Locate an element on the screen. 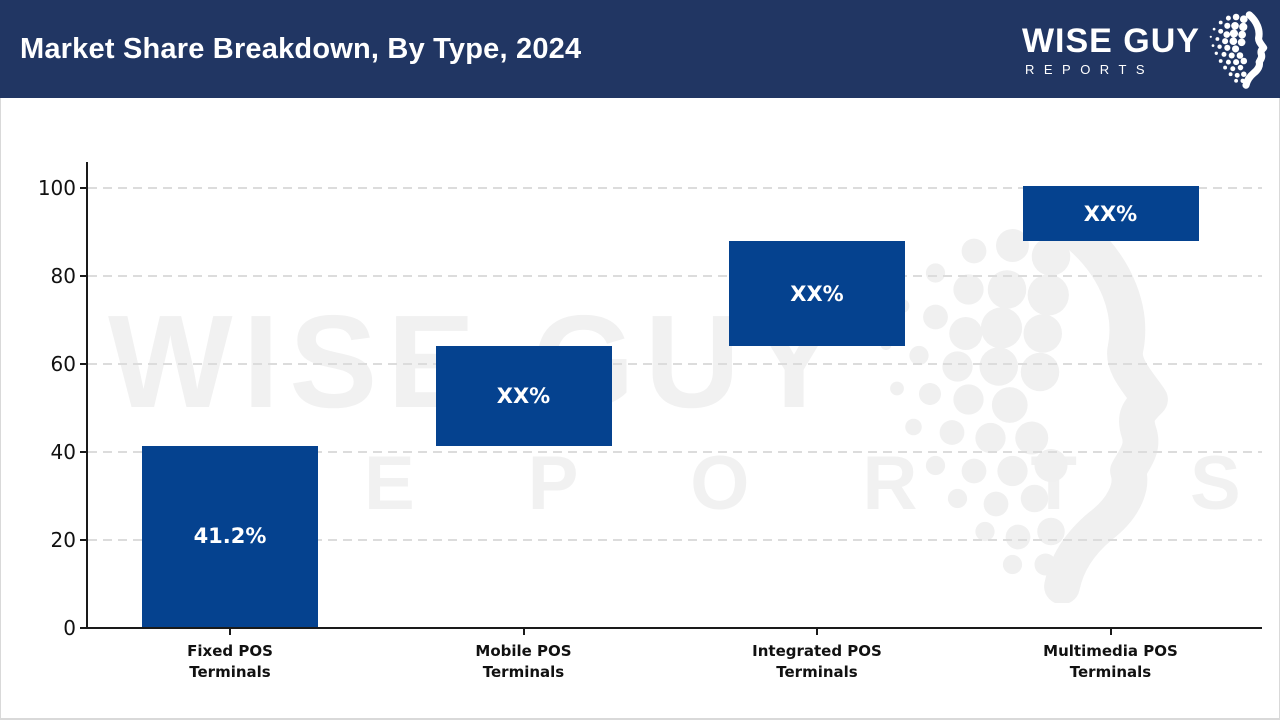 The image size is (1280, 720). dotted-head-icon is located at coordinates (1235, 50).